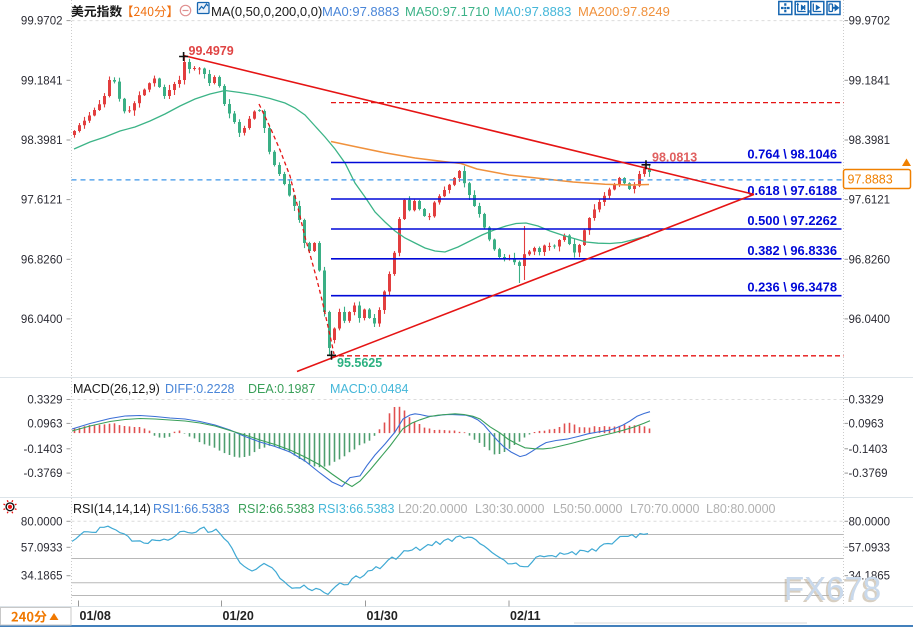  What do you see at coordinates (95, 616) in the screenshot?
I see `svg-text: 01/08` at bounding box center [95, 616].